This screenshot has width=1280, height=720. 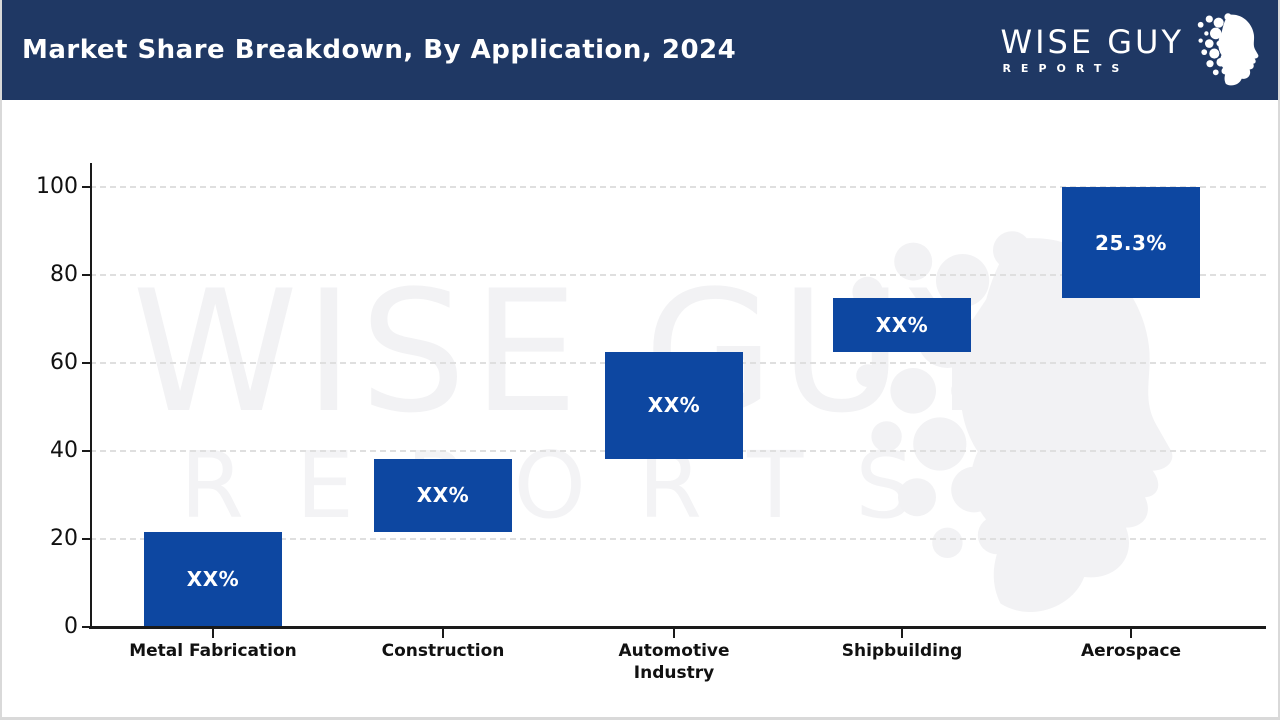 I want to click on brand-logo: WISE GUY REPORTS, so click(x=1139, y=50).